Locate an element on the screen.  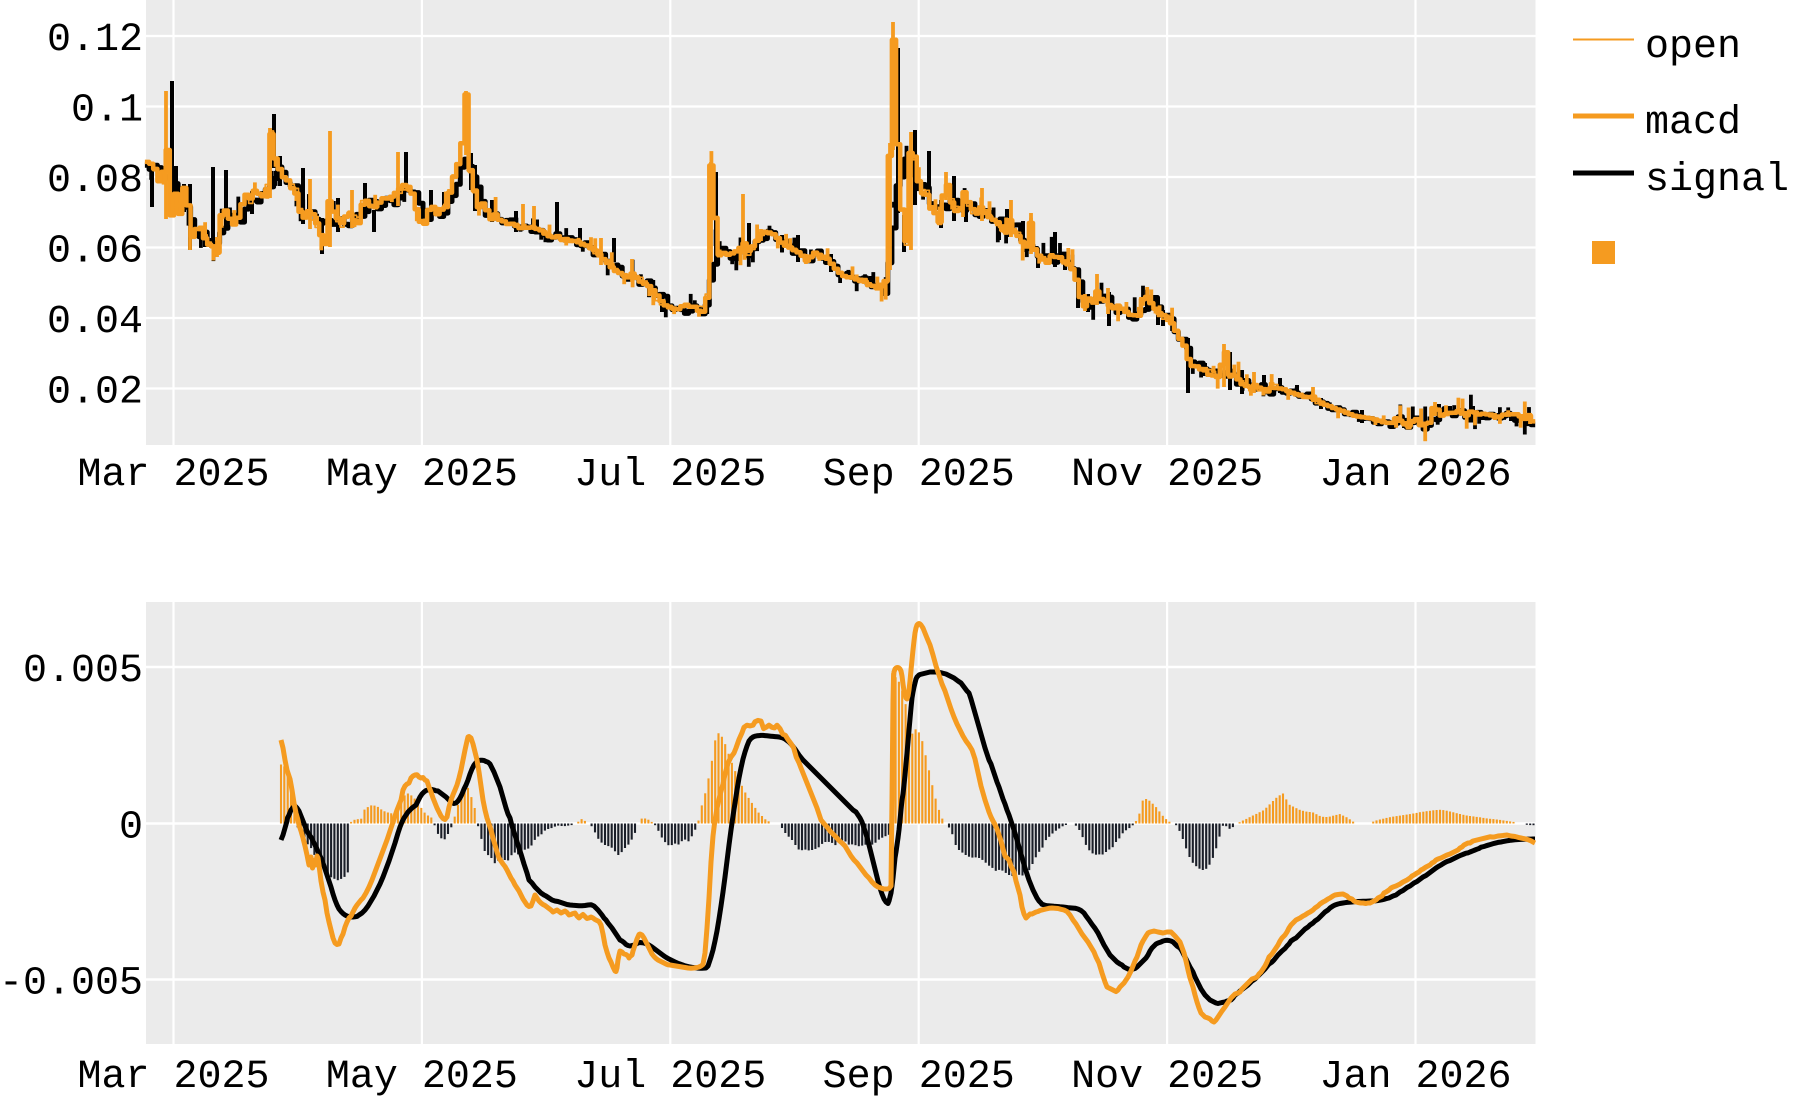
svg-text: open is located at coordinates (1693, 47).